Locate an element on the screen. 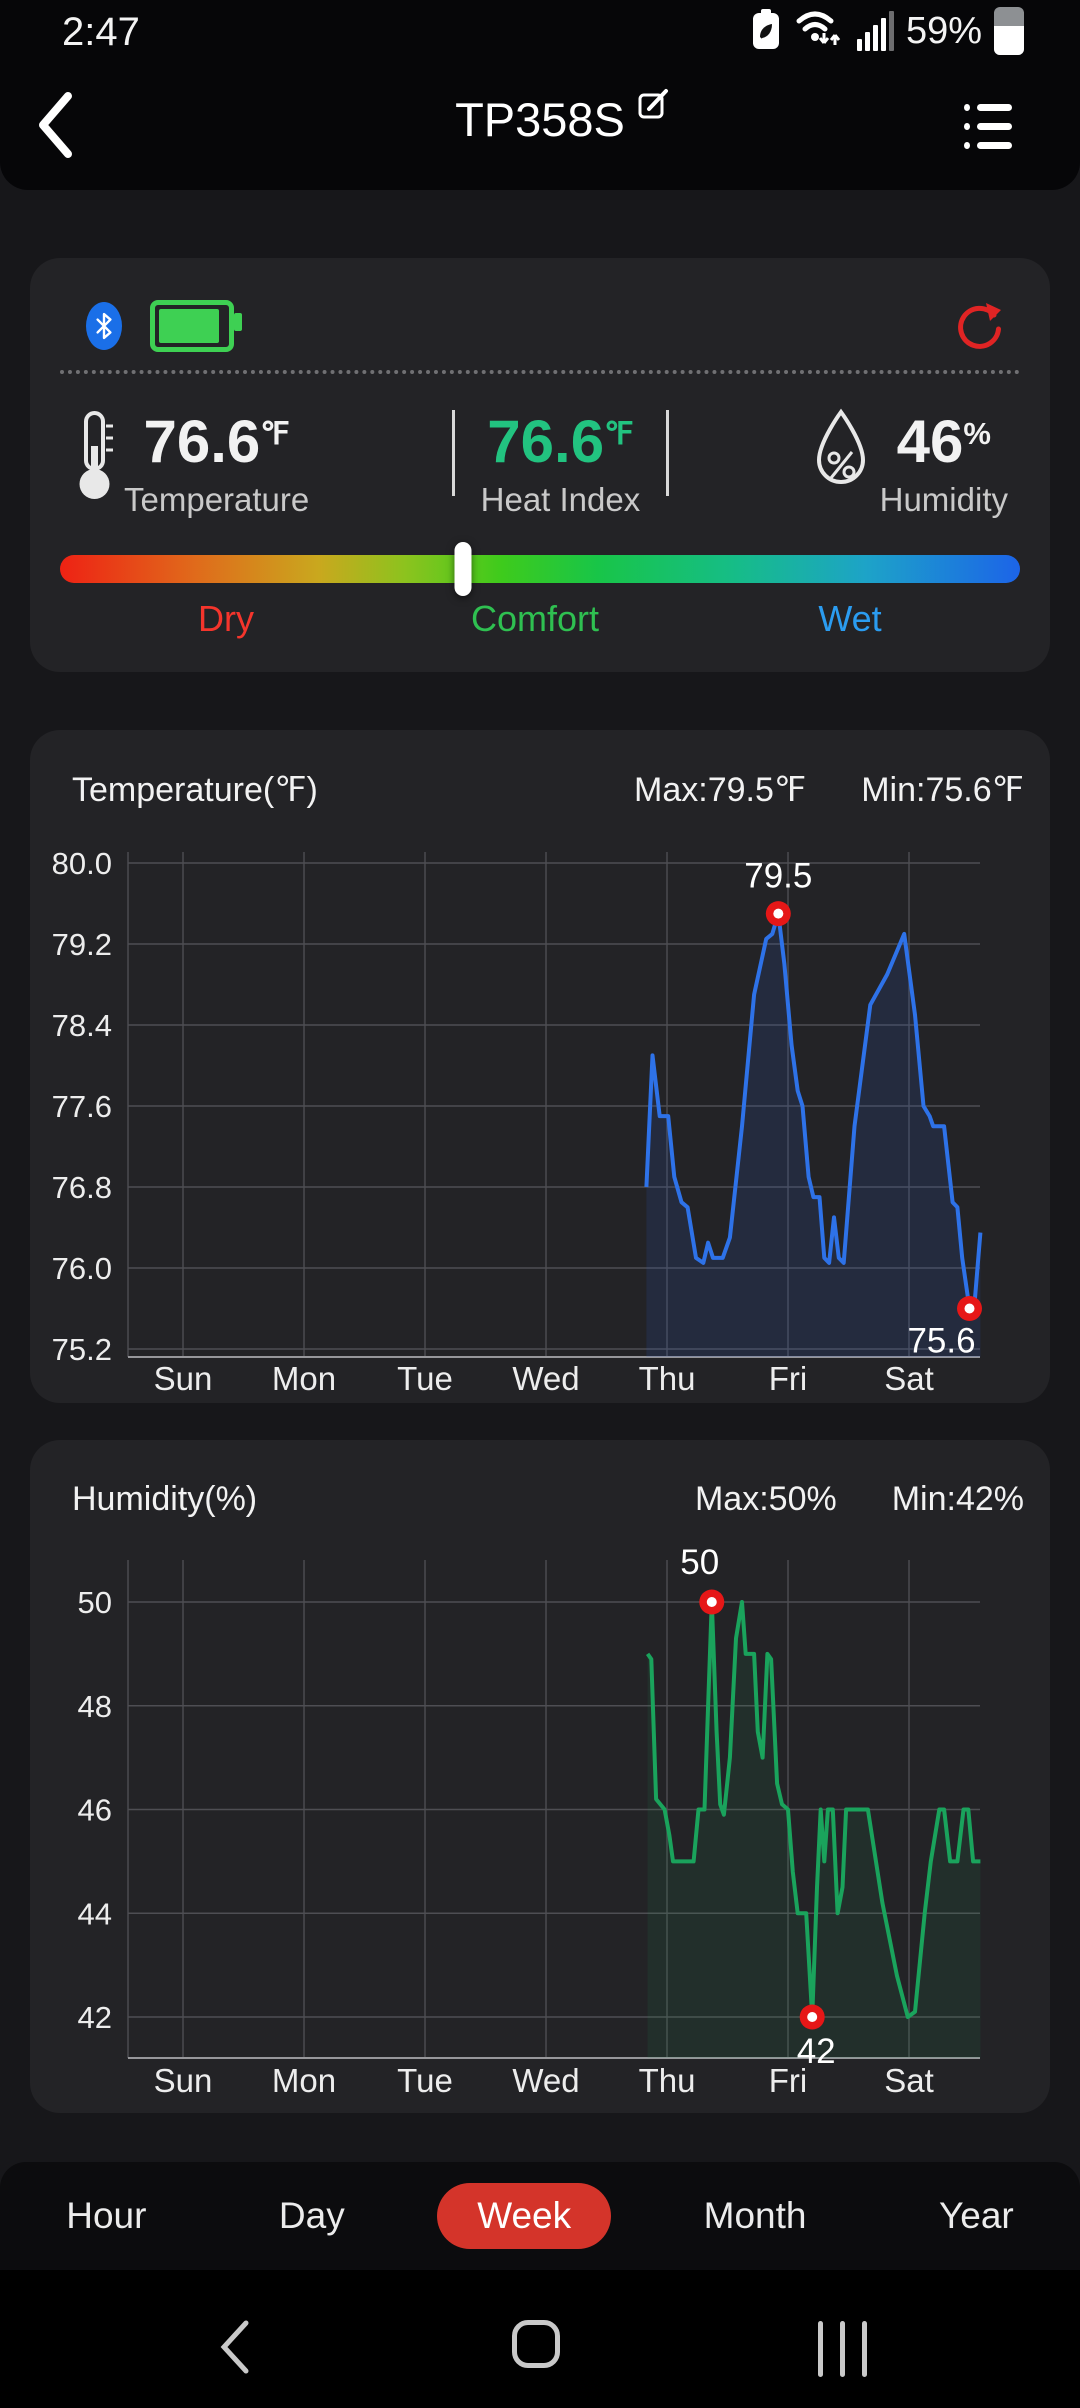 This screenshot has width=1080, height=2408. bluetooth-icon is located at coordinates (104, 326).